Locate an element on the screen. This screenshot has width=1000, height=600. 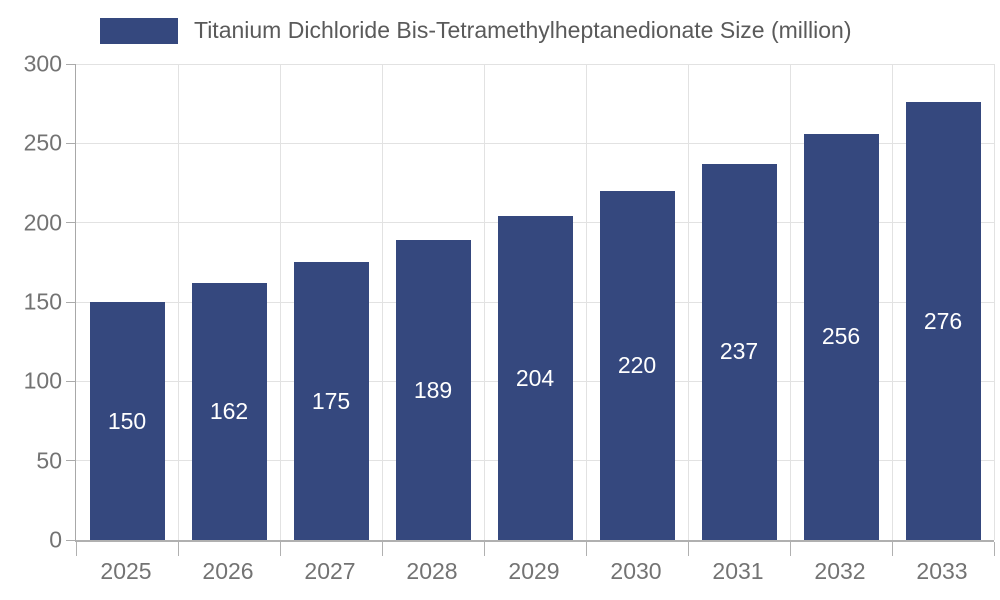
x-axis-label: 2025 is located at coordinates (126, 571).